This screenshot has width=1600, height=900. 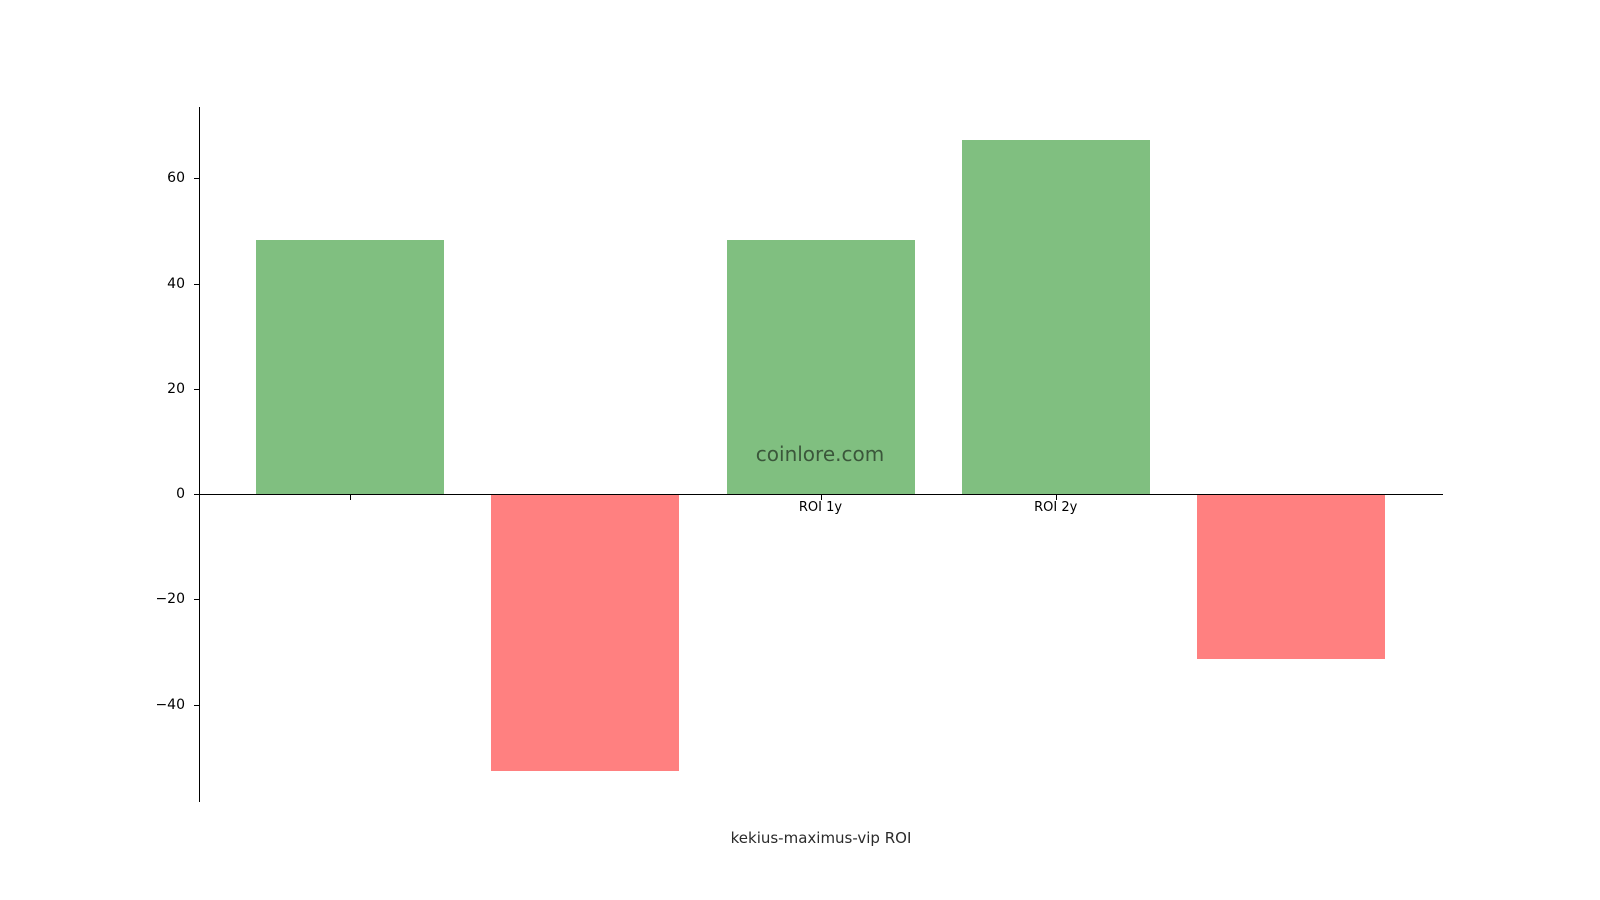 What do you see at coordinates (180, 494) in the screenshot?
I see `y-tick-label: 0` at bounding box center [180, 494].